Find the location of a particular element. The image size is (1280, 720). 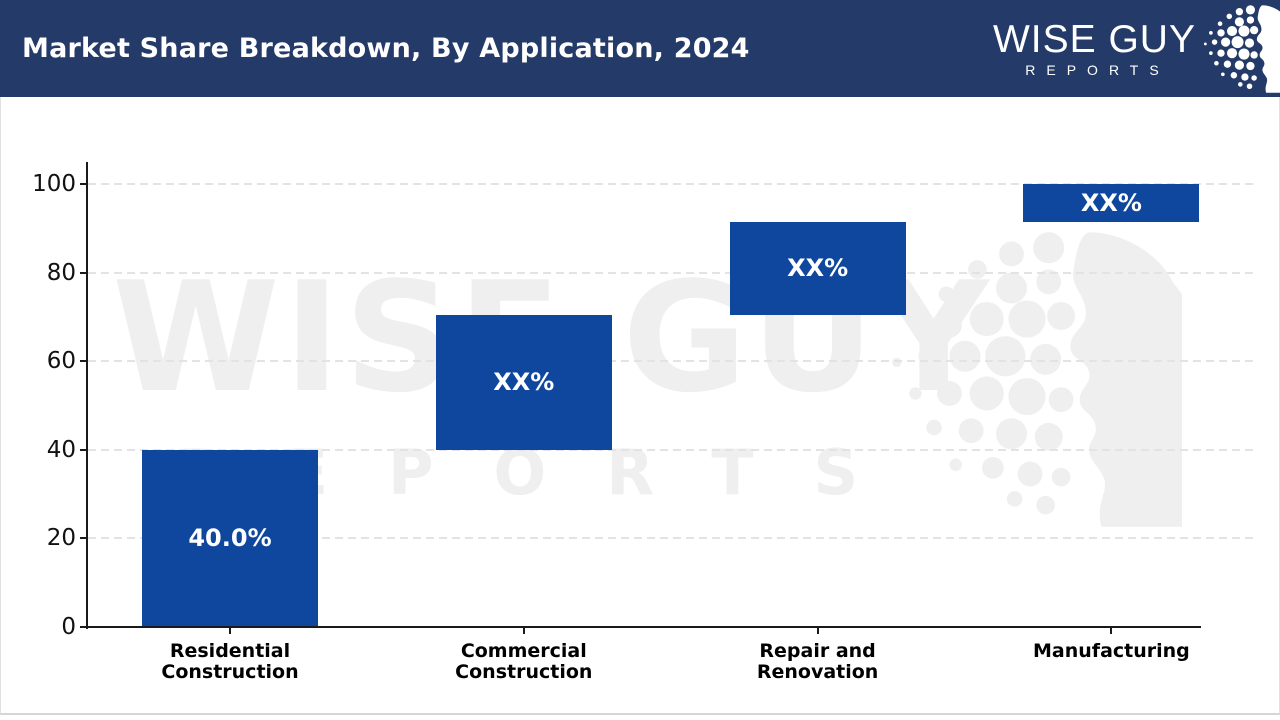

y-tick-label-60: 60 is located at coordinates (61, 361).